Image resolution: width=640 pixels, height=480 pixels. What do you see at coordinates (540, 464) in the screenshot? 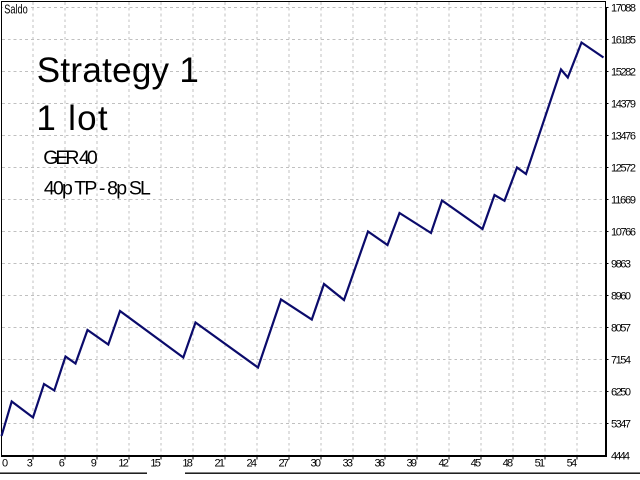
I see `svg-text: 51` at bounding box center [540, 464].